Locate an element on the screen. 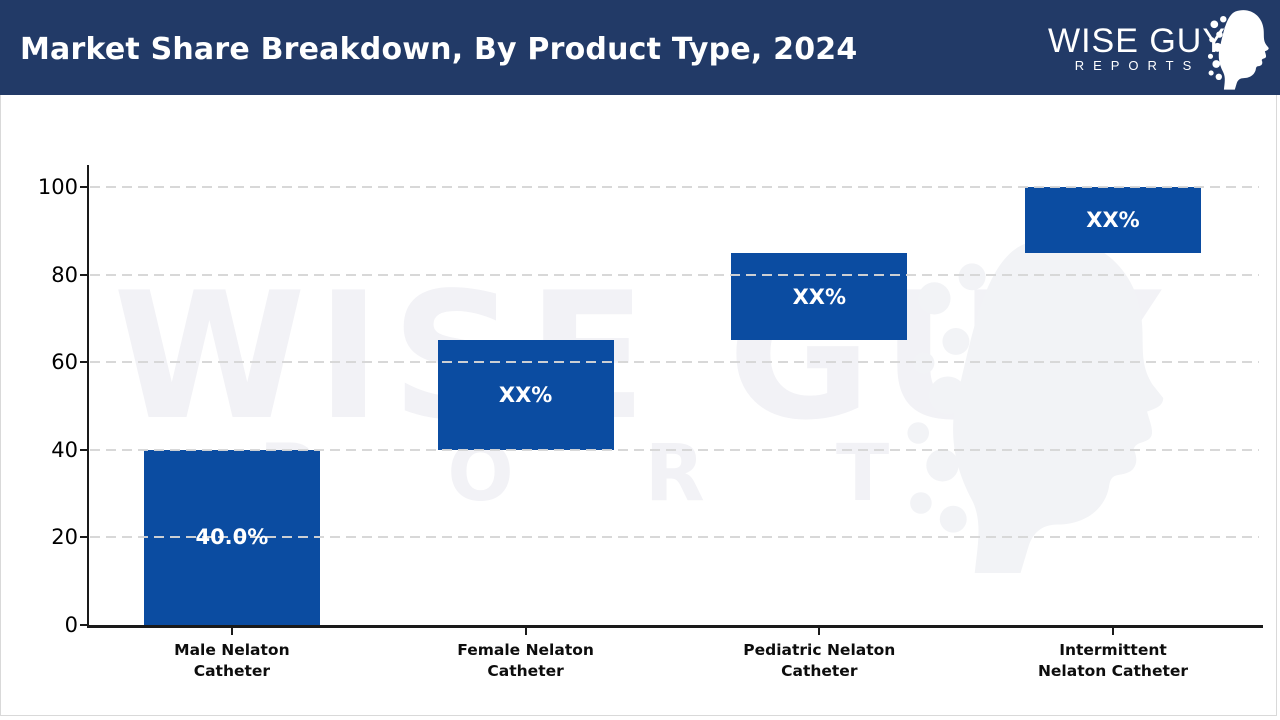 The image size is (1280, 720). y-tick-label: 20 is located at coordinates (64, 537).